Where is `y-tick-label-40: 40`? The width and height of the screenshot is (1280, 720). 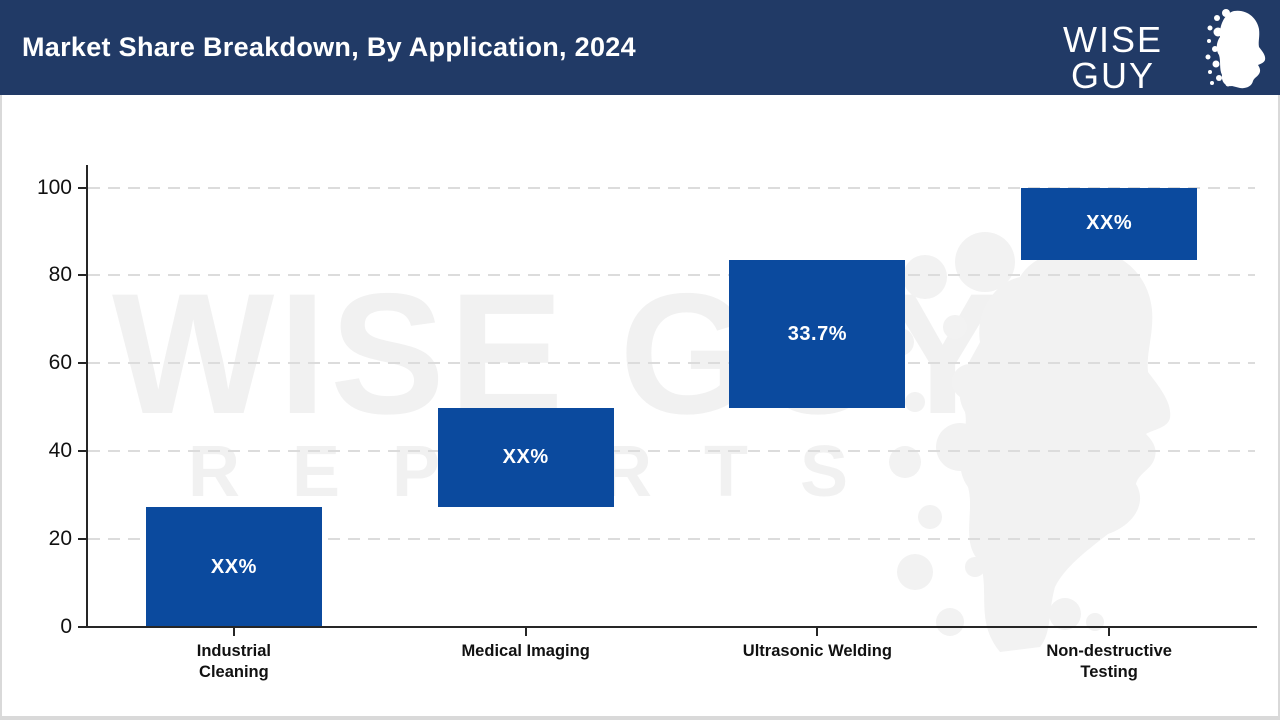 y-tick-label-40: 40 is located at coordinates (60, 451).